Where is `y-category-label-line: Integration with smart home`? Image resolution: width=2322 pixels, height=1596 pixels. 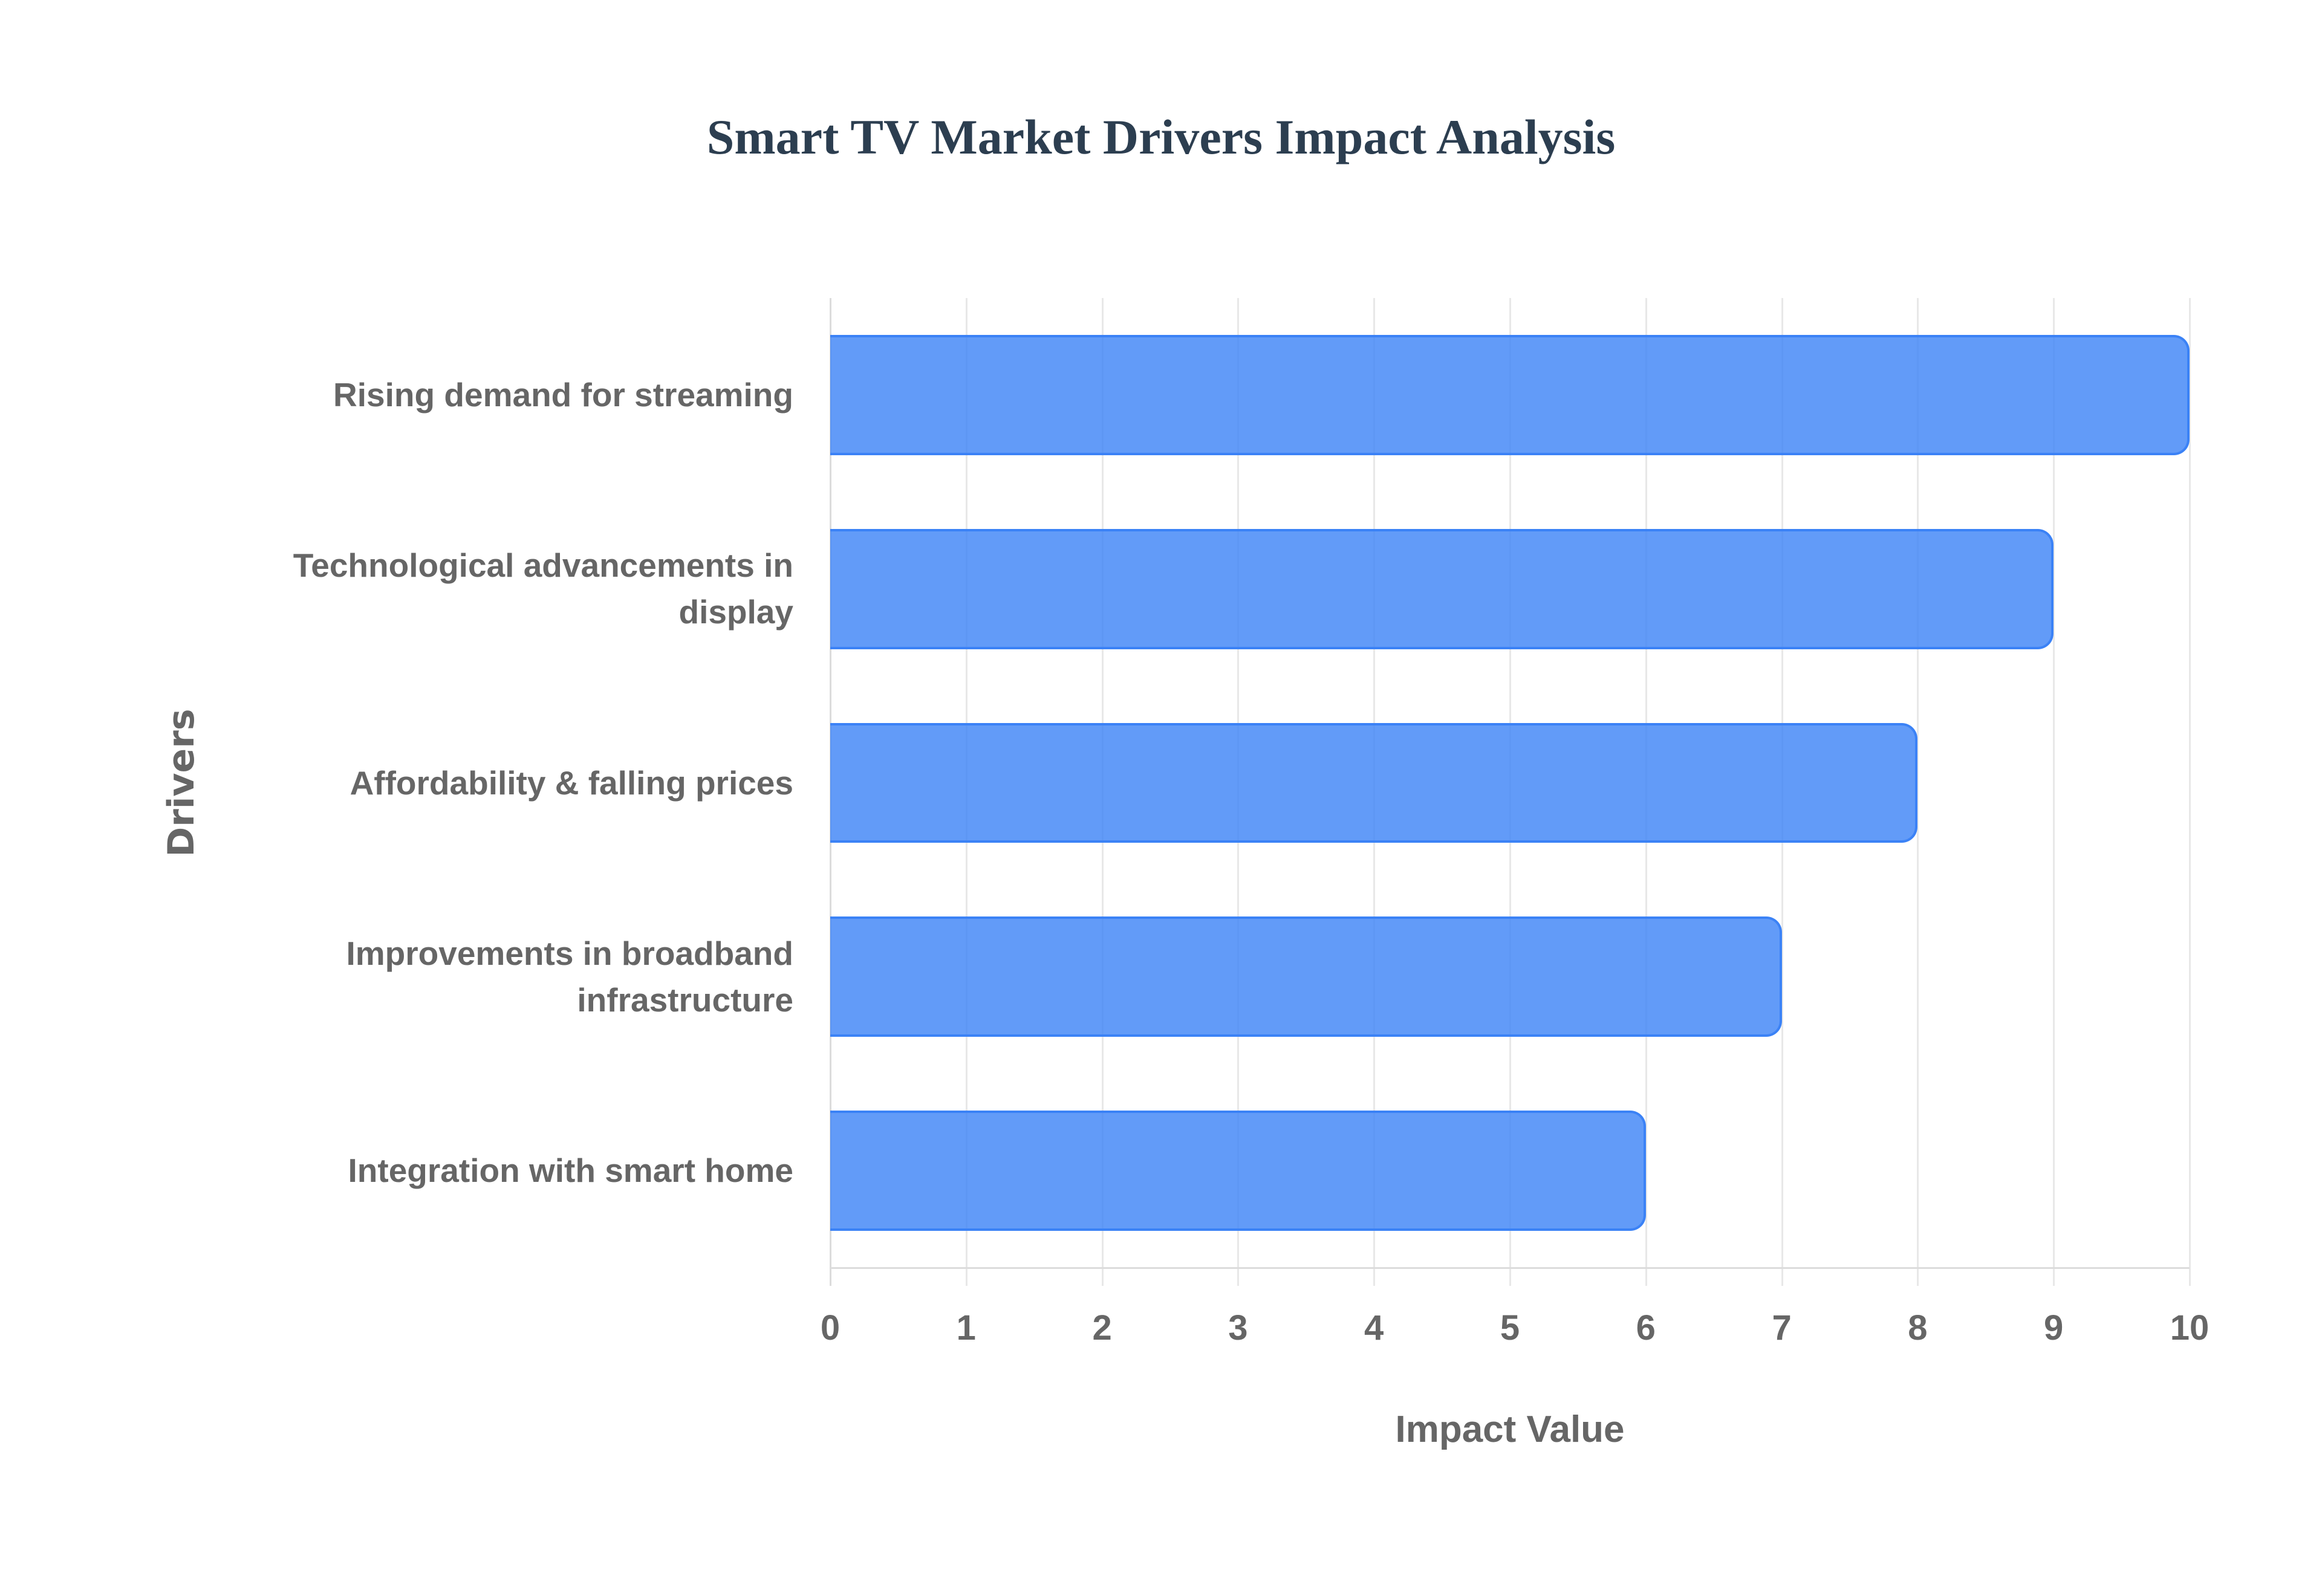 y-category-label-line: Integration with smart home is located at coordinates (570, 1171).